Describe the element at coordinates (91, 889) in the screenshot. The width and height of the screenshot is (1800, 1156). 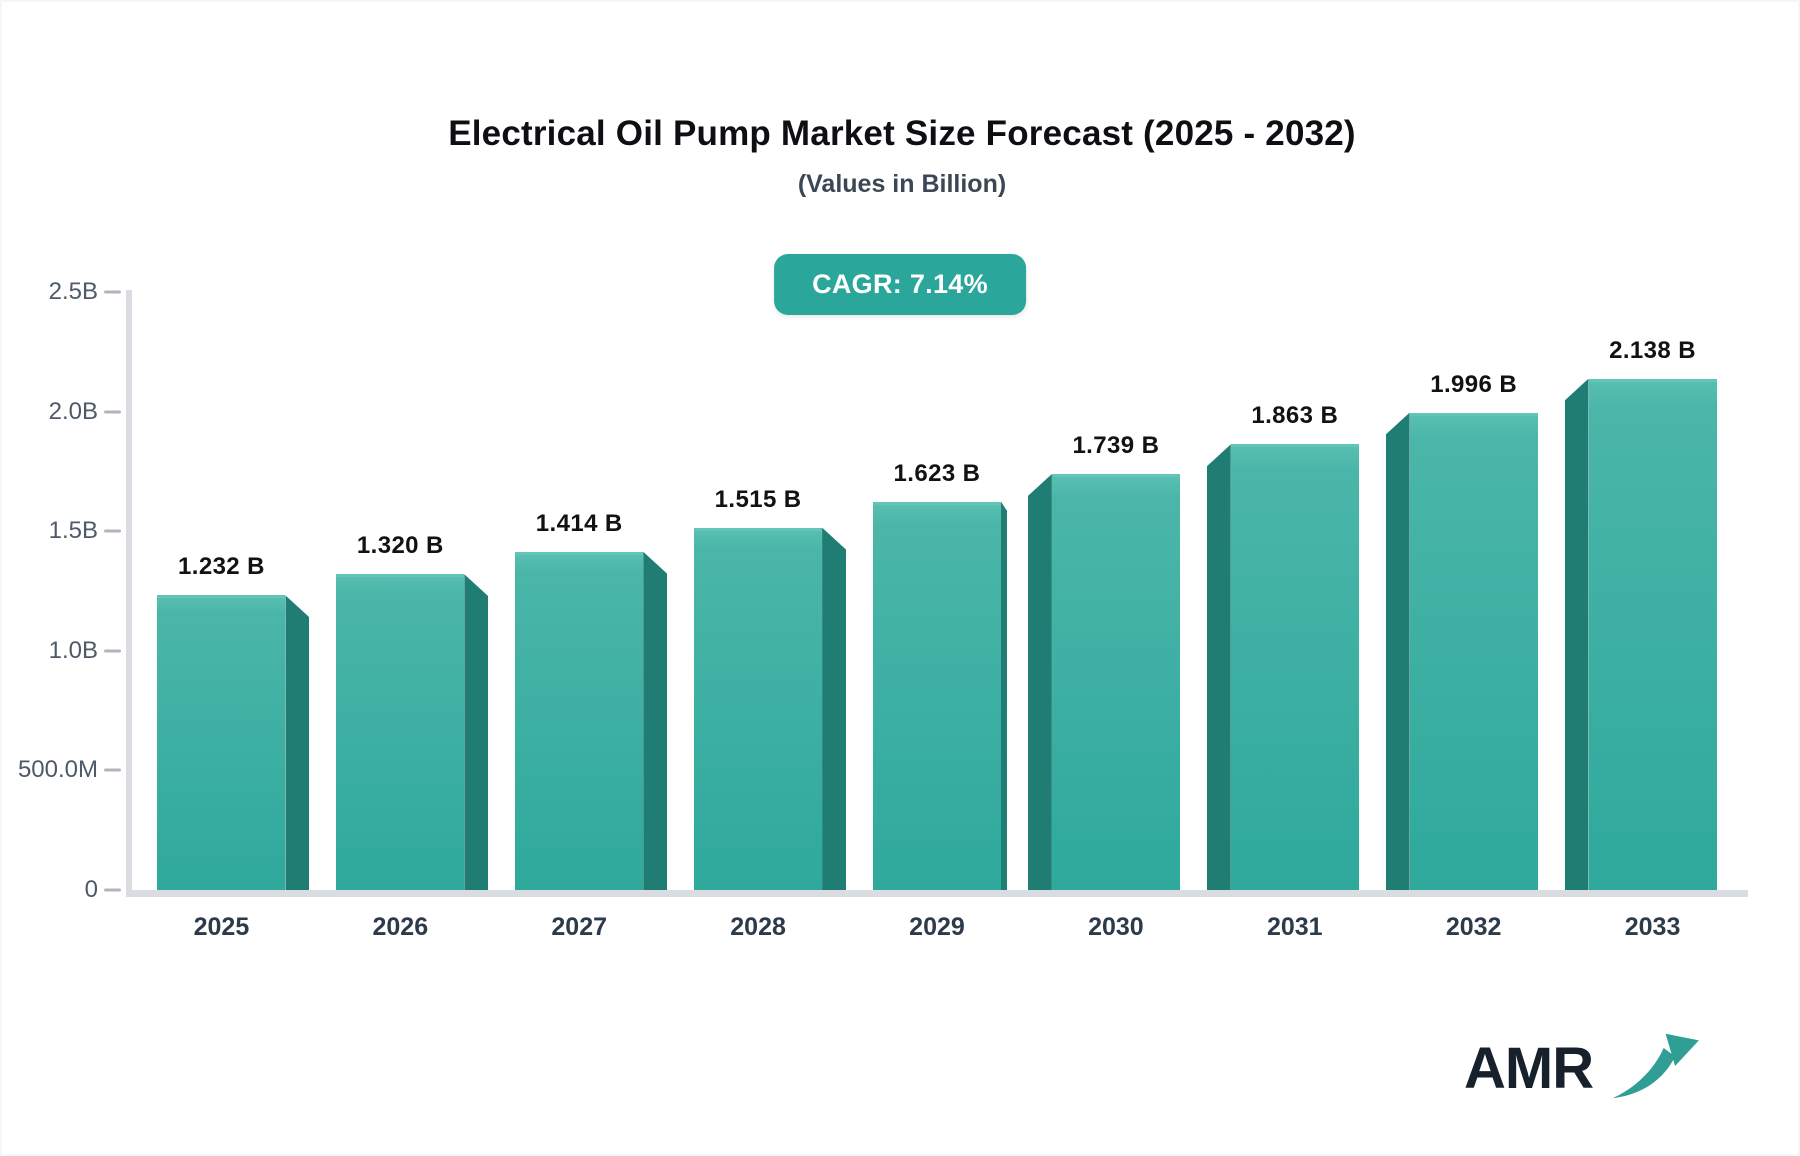
I see `y-tick-label: 0` at that location.